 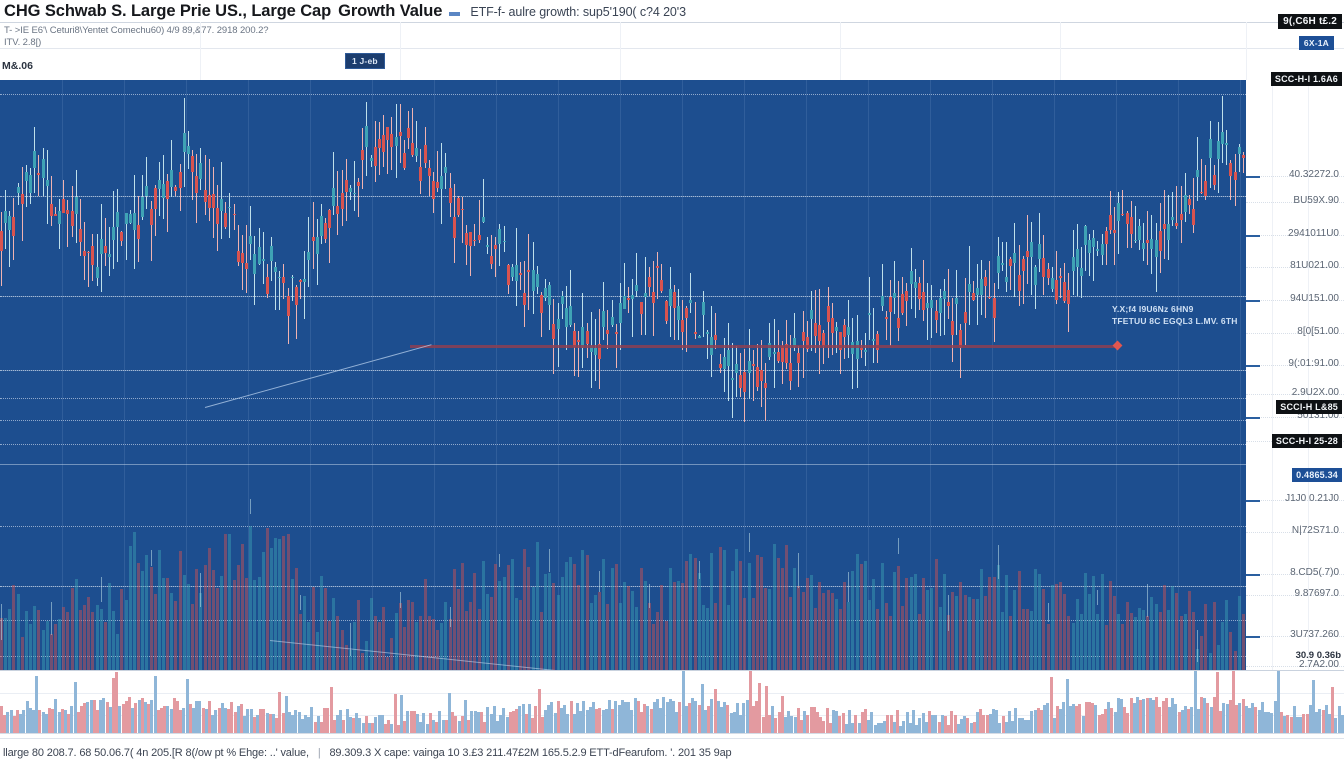 What do you see at coordinates (1246, 51) in the screenshot?
I see `header-gridline` at bounding box center [1246, 51].